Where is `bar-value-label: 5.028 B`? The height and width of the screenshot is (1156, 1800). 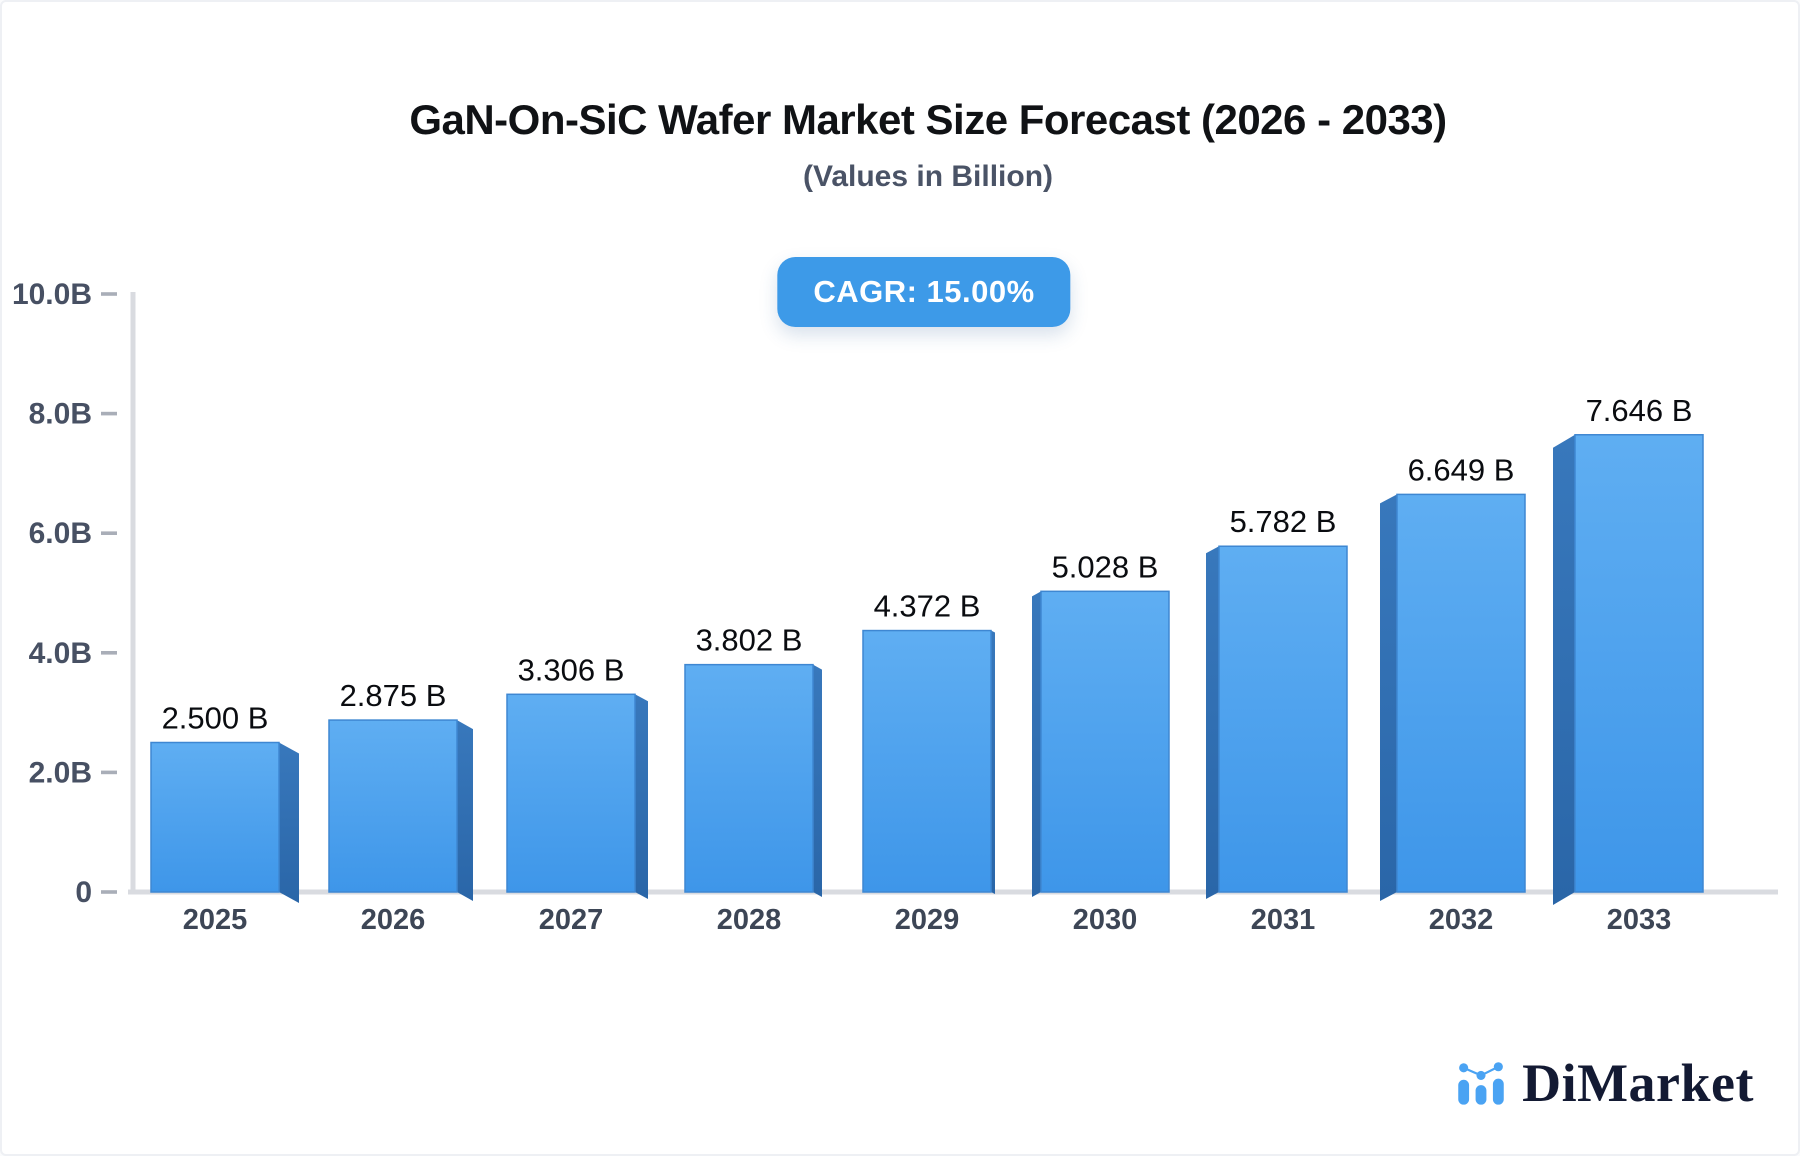 bar-value-label: 5.028 B is located at coordinates (1105, 566).